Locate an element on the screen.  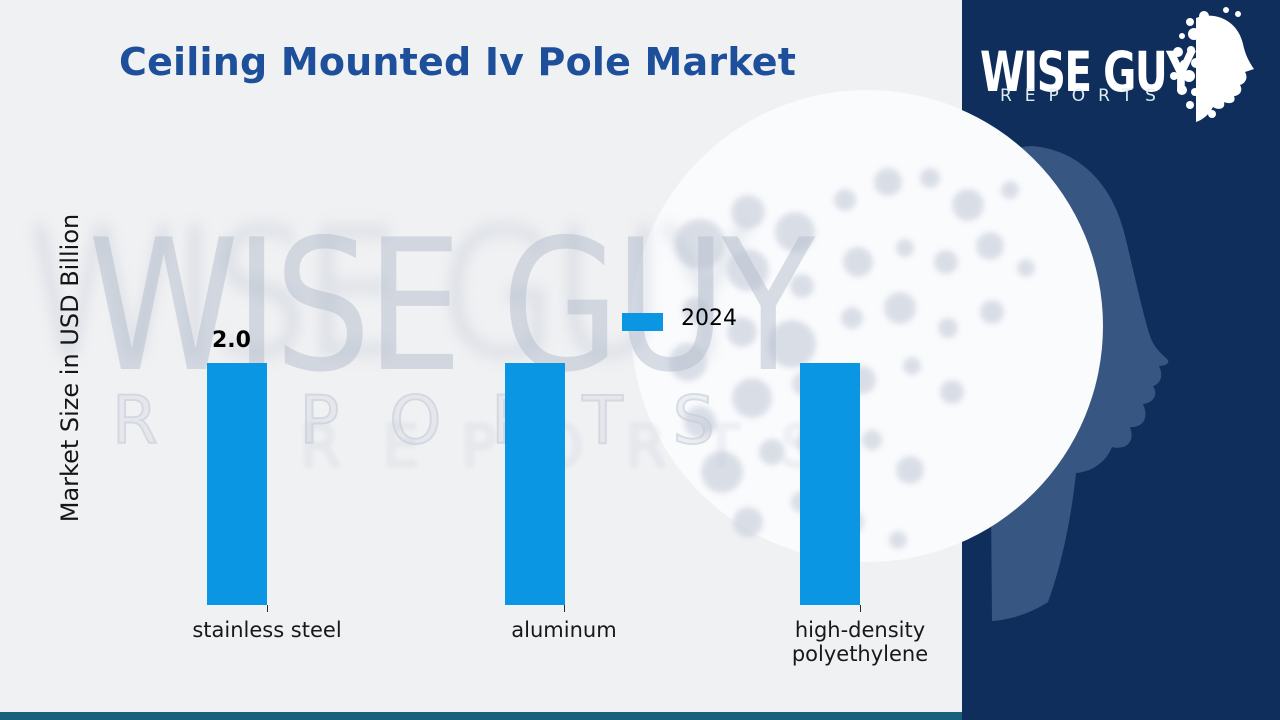
x-category-label: aluminum is located at coordinates (564, 630).